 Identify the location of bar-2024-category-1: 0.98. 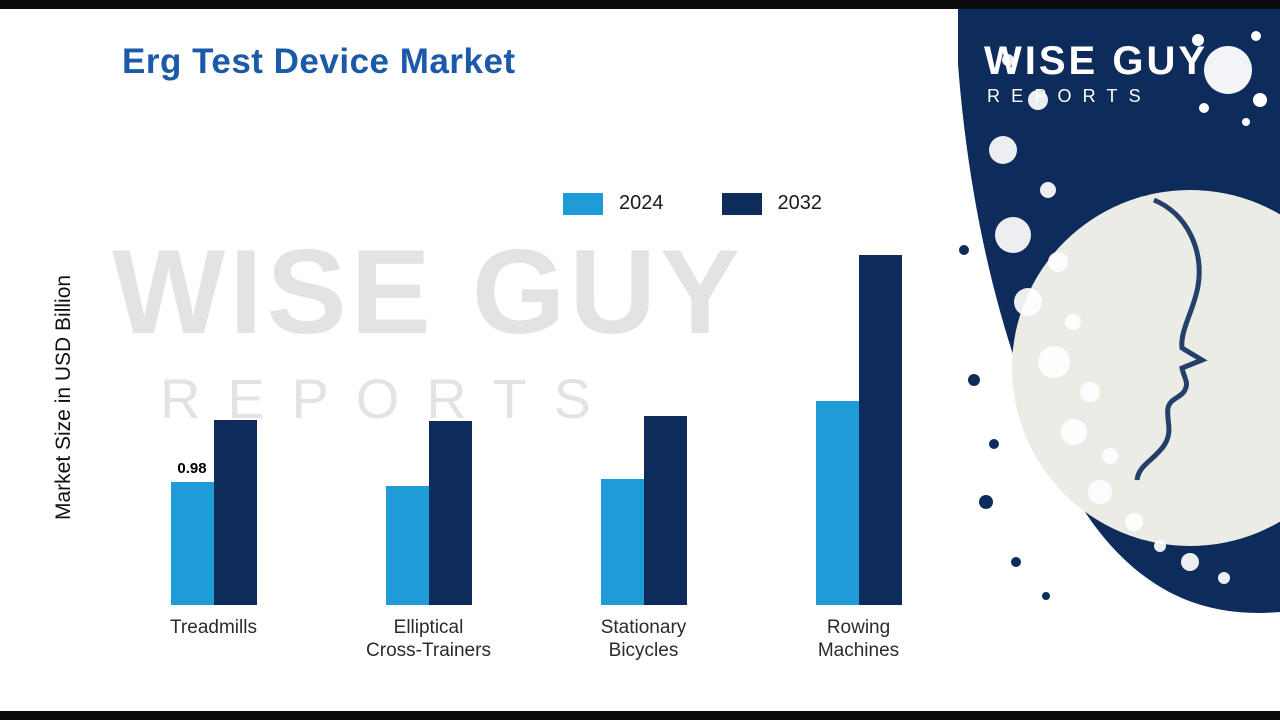
(192, 532).